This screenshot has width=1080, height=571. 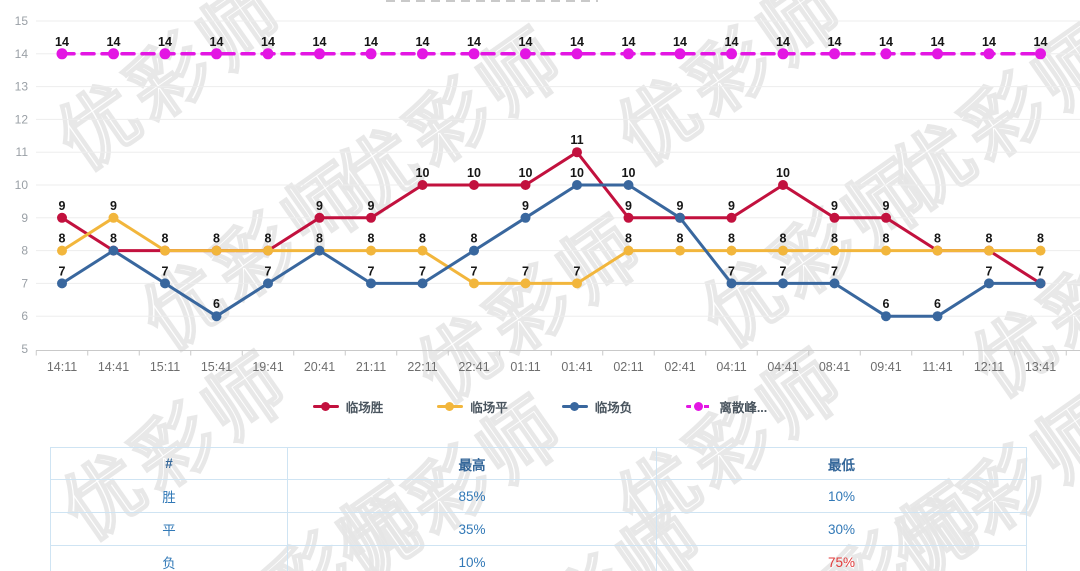 I want to click on svg-text: 19:41, so click(x=267, y=367).